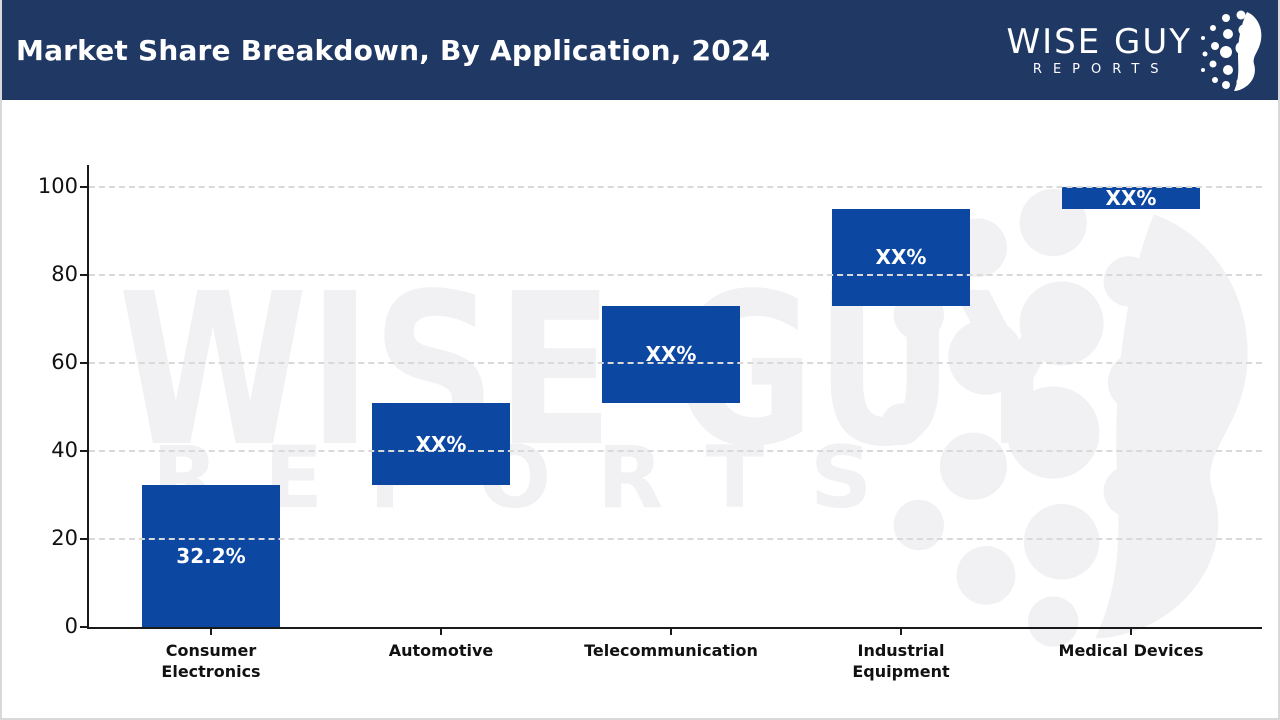  Describe the element at coordinates (441, 650) in the screenshot. I see `x-category-label: Automotive` at that location.